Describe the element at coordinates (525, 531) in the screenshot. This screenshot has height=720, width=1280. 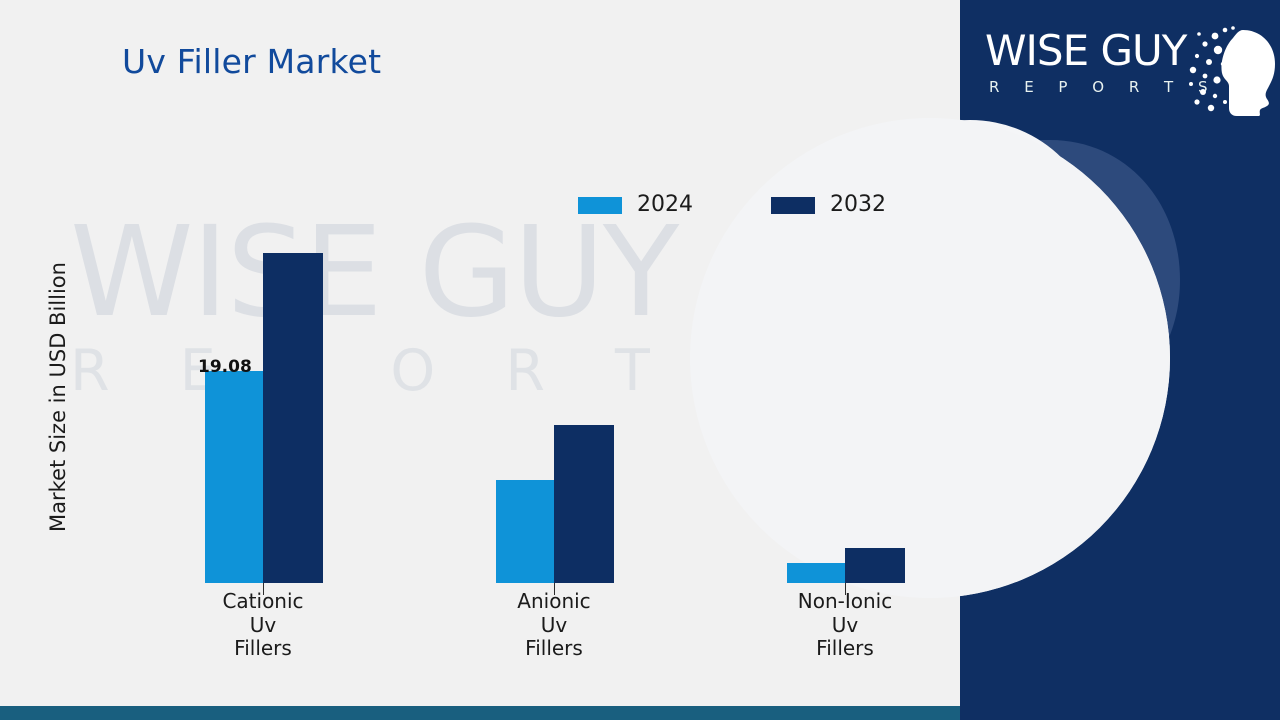
I see `bar-2024-anionic` at that location.